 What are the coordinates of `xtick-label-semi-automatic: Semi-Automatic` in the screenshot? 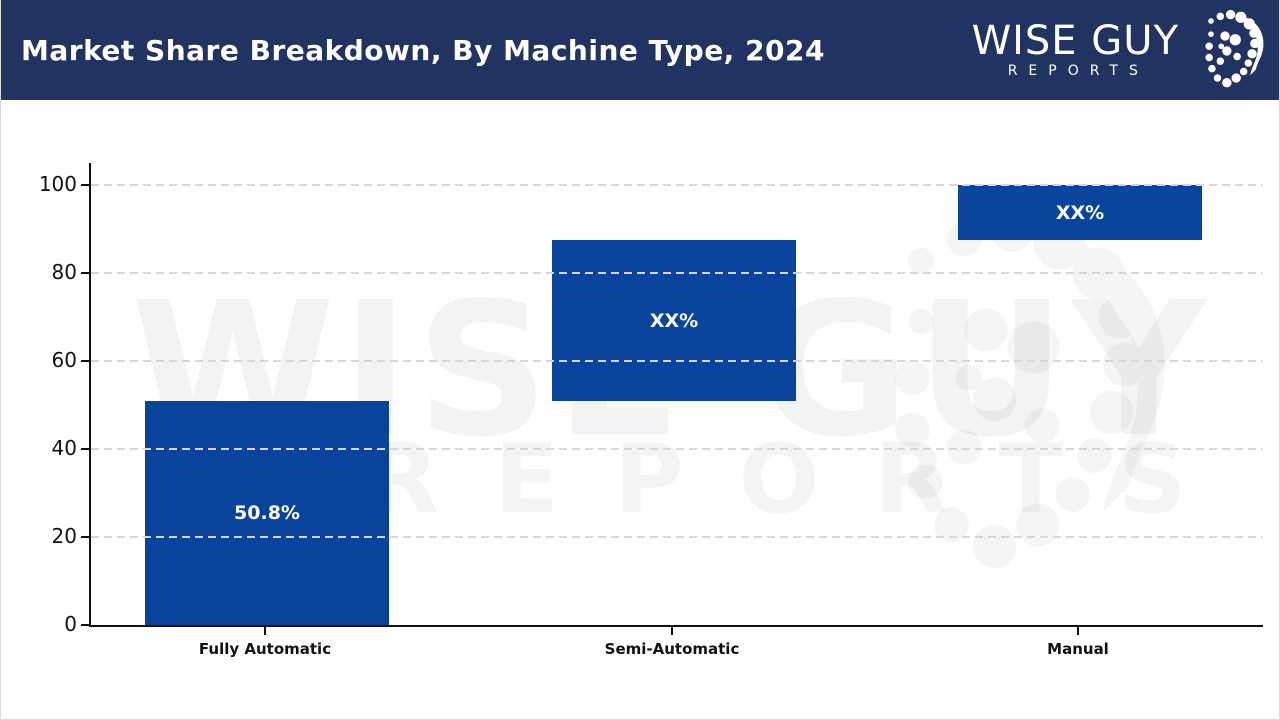 It's located at (672, 649).